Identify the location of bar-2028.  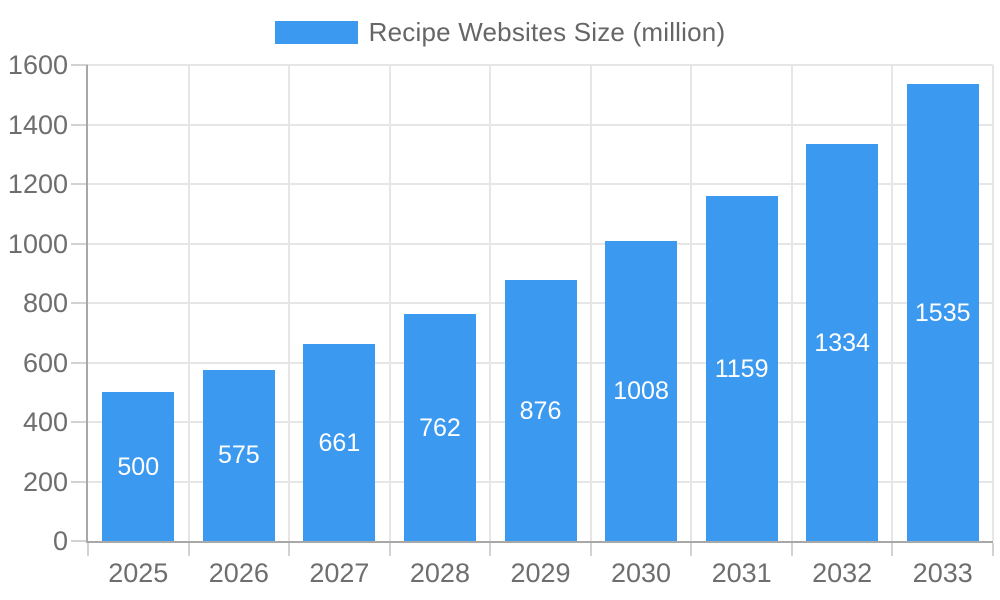
(439, 427).